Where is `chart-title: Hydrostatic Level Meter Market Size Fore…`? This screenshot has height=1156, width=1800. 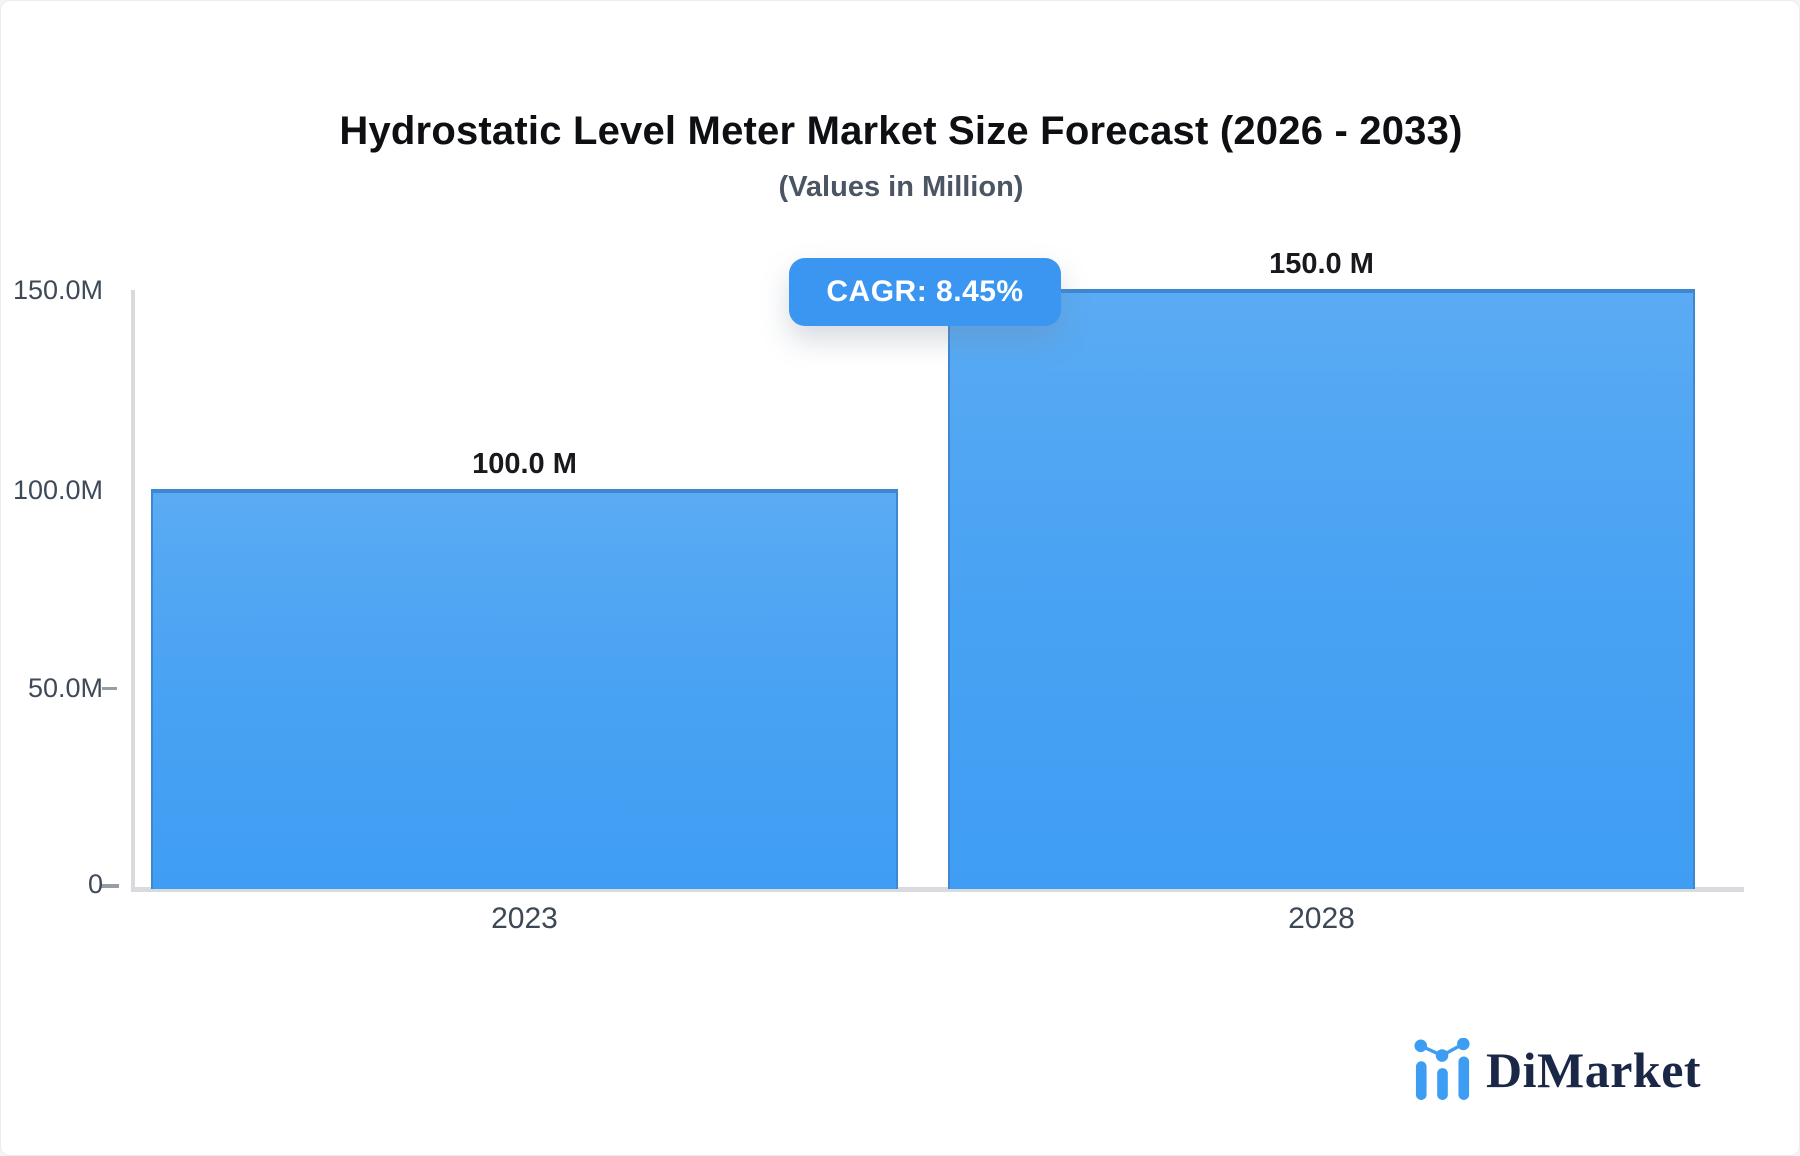
chart-title: Hydrostatic Level Meter Market Size Fore… is located at coordinates (901, 131).